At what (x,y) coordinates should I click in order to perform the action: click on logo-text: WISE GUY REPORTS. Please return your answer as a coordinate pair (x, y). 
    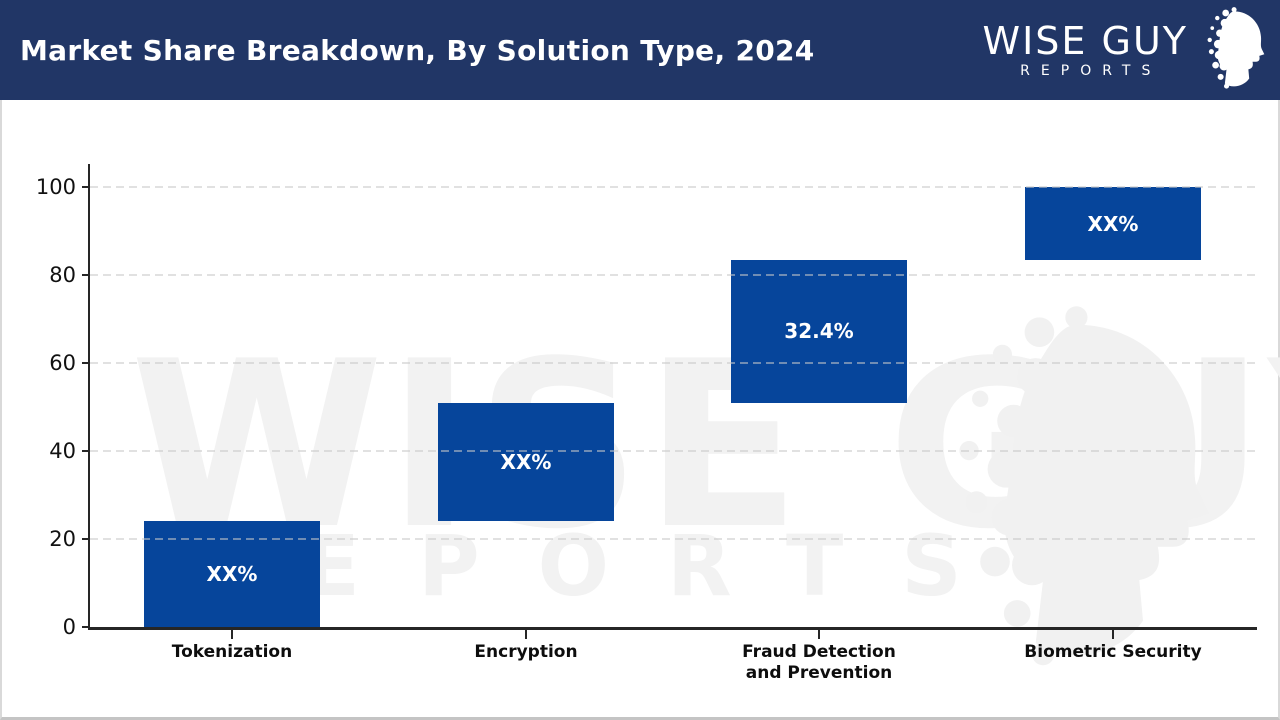
    Looking at the image, I should click on (1085, 49).